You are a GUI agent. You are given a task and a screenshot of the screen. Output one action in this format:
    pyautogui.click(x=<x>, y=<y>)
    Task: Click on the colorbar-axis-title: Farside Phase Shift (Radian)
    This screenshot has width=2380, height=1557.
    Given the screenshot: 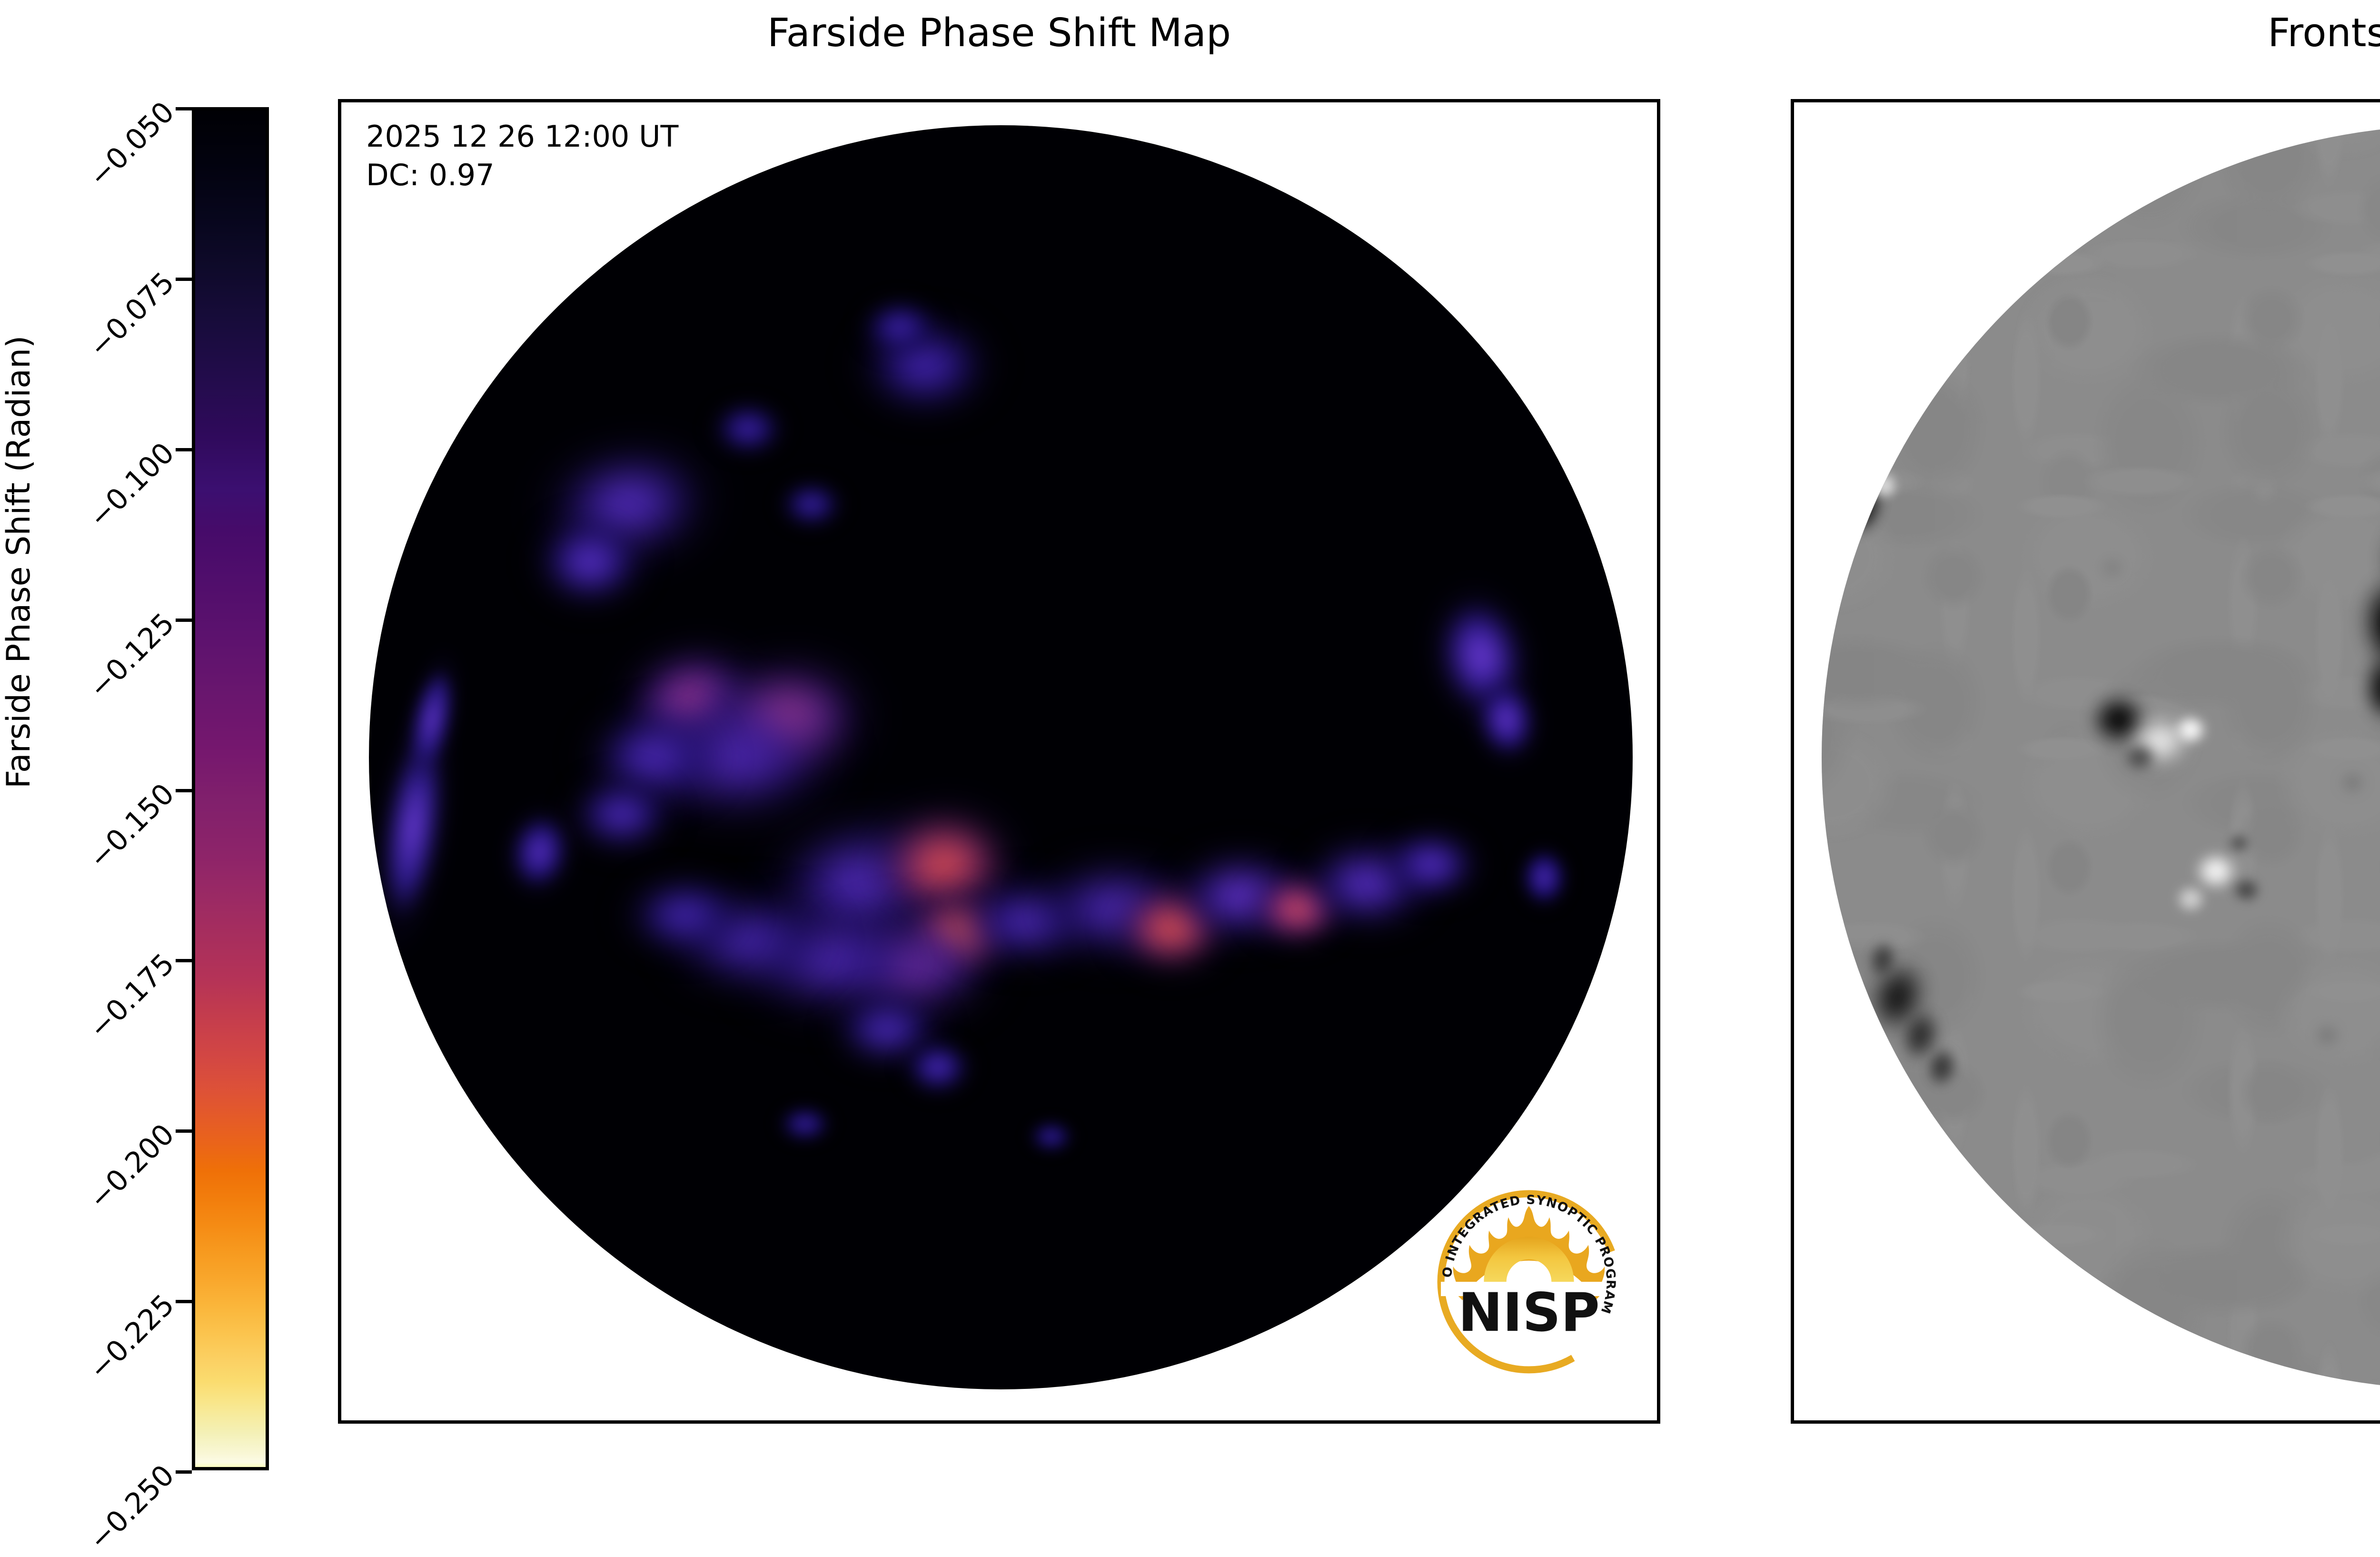 What is the action you would take?
    pyautogui.click(x=19, y=561)
    